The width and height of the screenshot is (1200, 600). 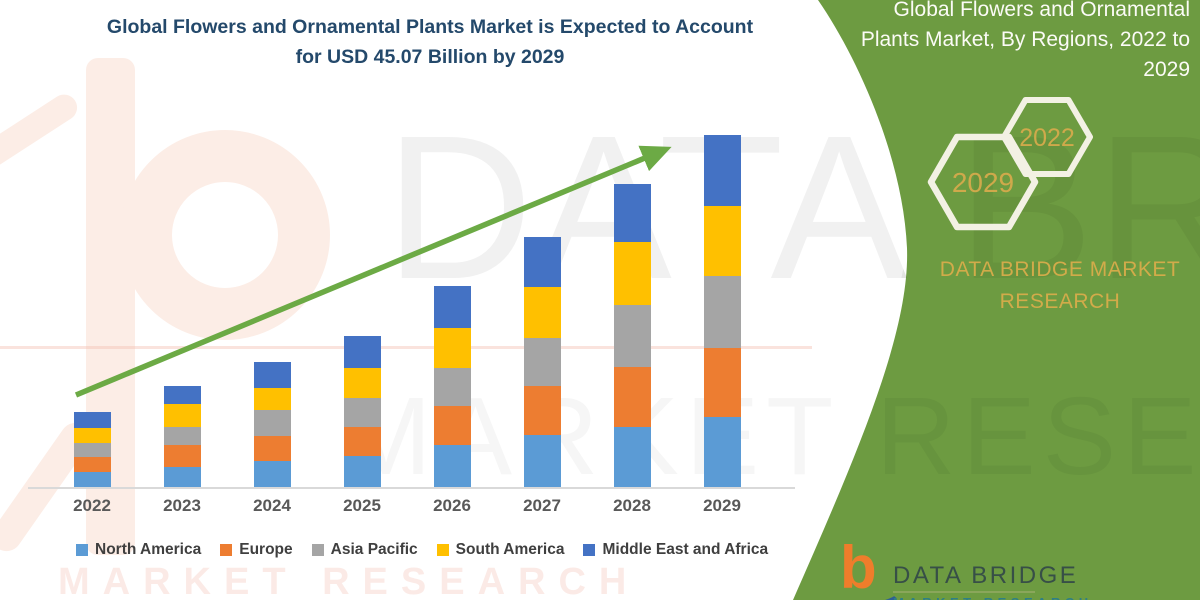 I want to click on x-axis-line, so click(x=411, y=488).